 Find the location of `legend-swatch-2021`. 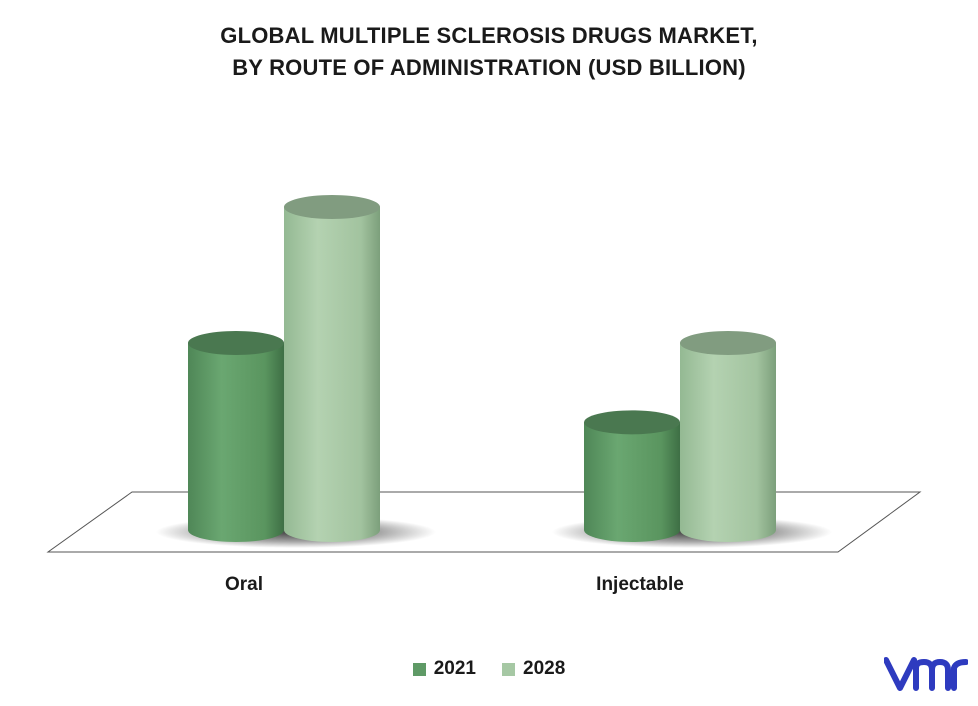

legend-swatch-2021 is located at coordinates (419, 669).